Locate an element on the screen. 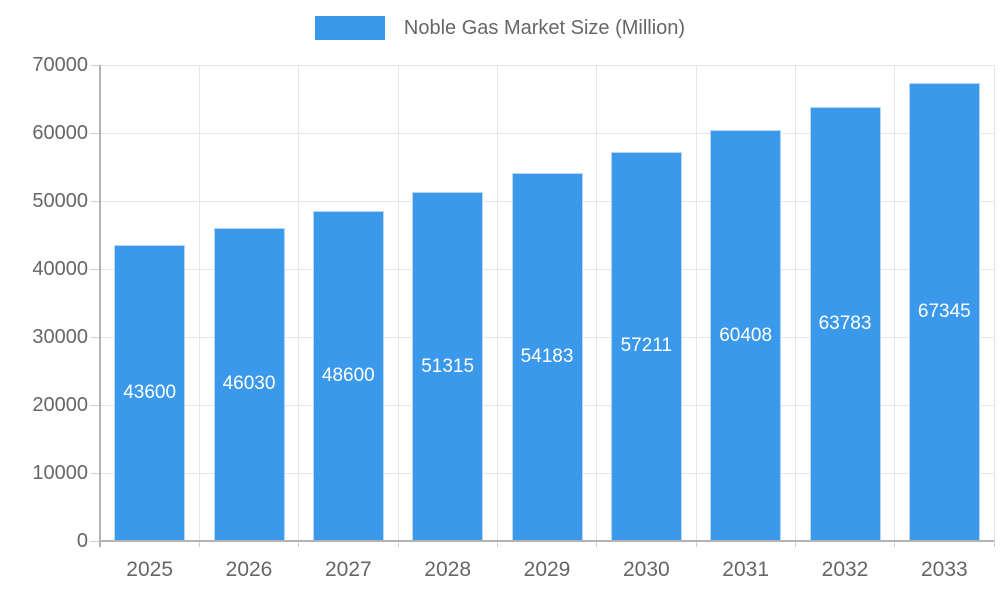  bar-value-label-2030: 57211 is located at coordinates (646, 346).